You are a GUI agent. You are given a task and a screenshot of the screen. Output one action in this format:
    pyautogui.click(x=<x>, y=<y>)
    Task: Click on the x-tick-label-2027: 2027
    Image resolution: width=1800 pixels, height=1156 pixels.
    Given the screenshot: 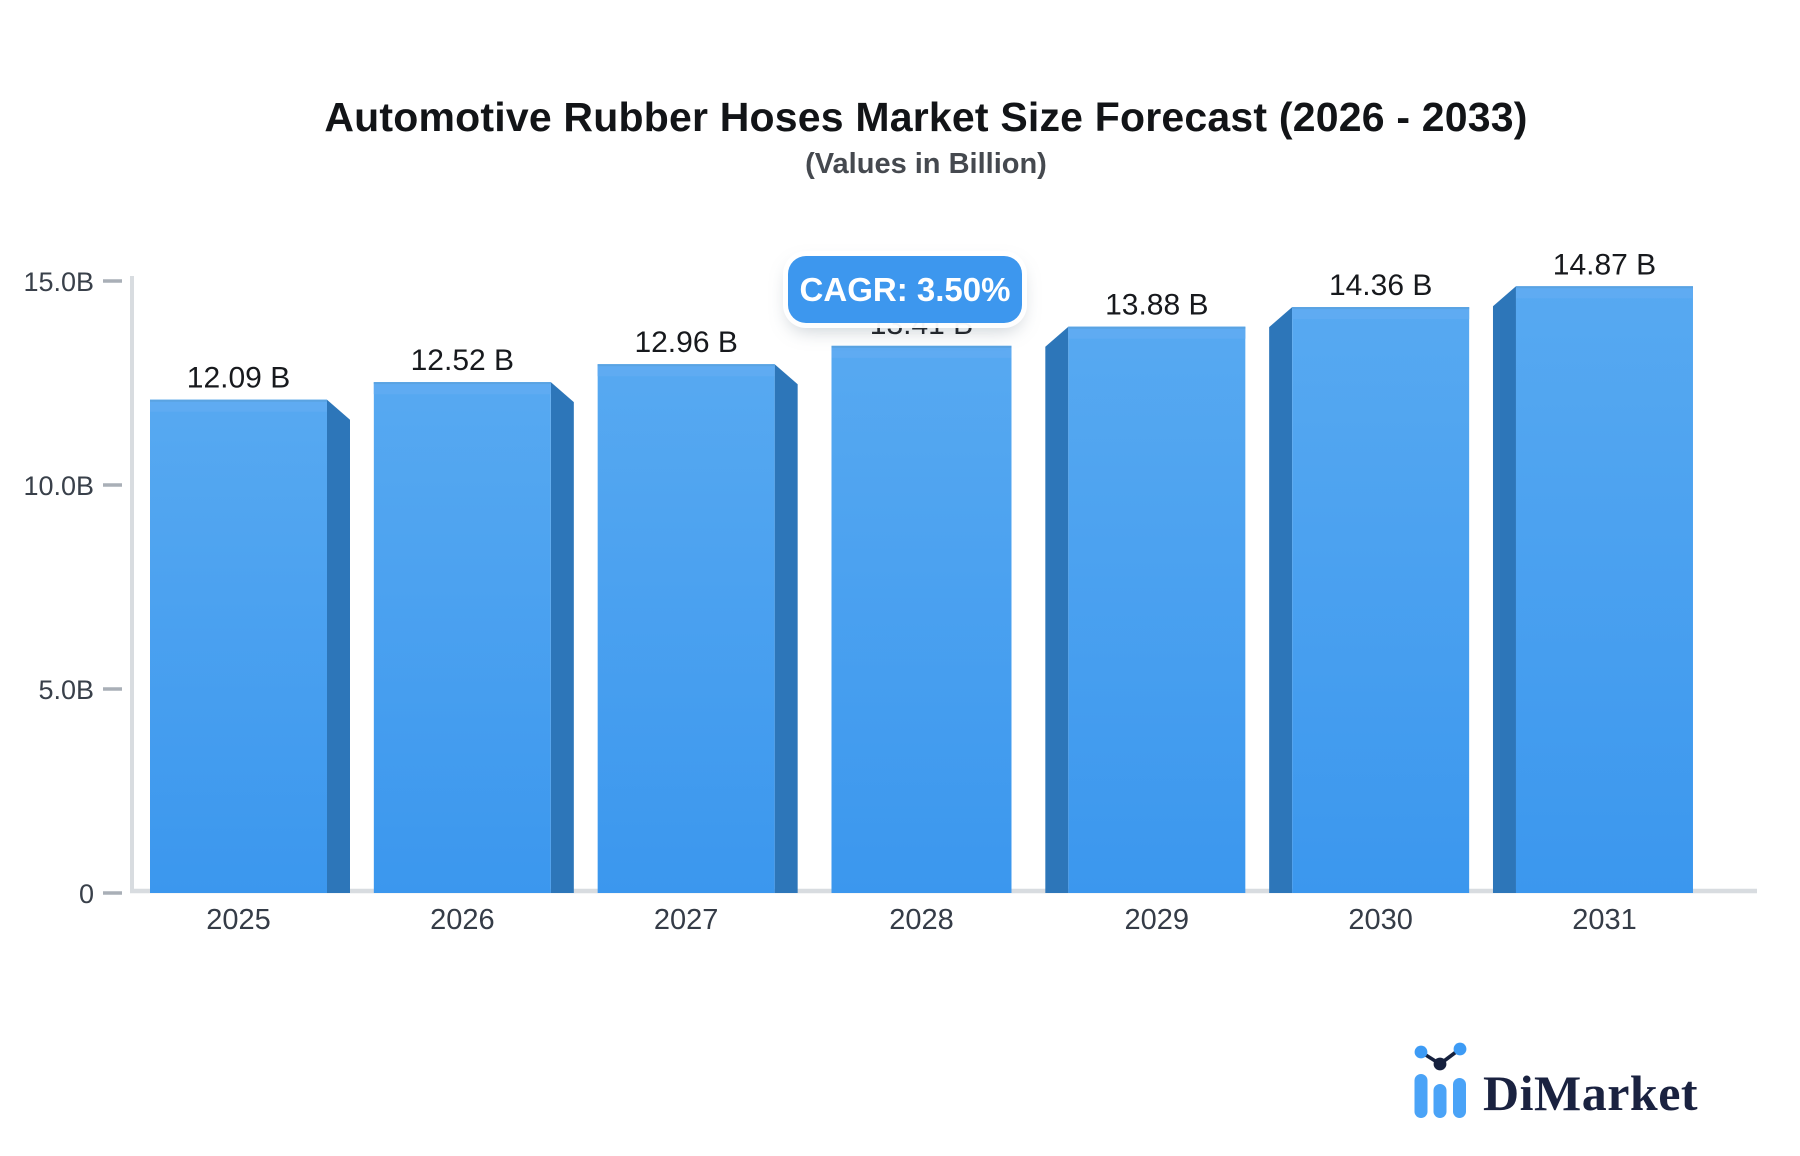 What is the action you would take?
    pyautogui.click(x=686, y=920)
    